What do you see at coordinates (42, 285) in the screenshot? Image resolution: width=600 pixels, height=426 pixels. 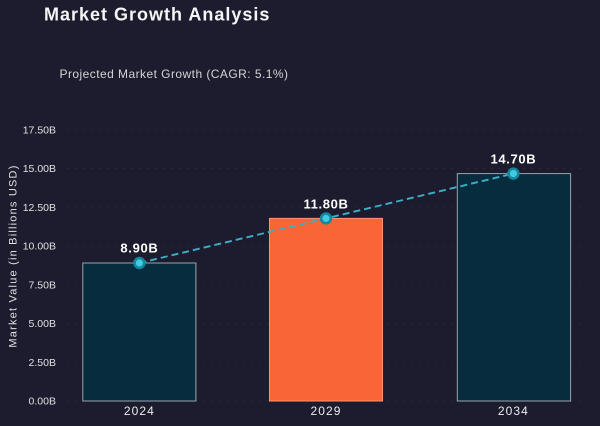 I see `svg-text: 7.50B` at bounding box center [42, 285].